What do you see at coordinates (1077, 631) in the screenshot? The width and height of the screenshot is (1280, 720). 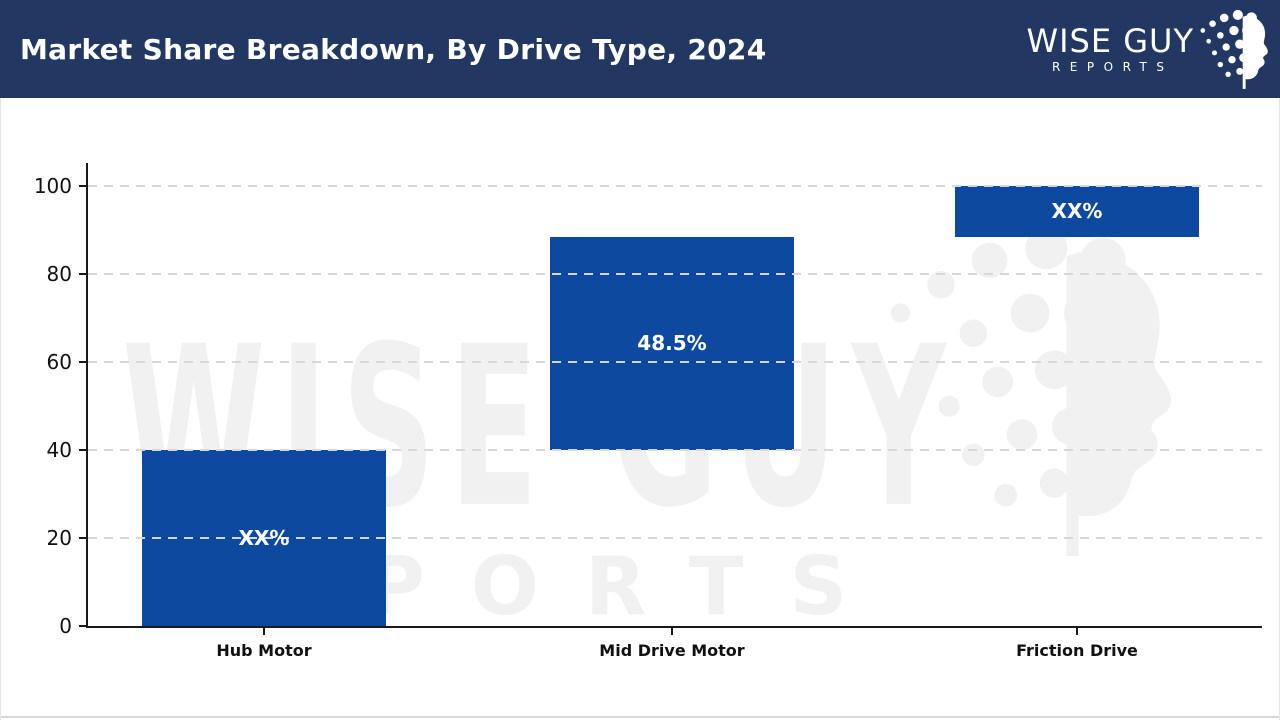 I see `x-tick-mark-friction-drive` at bounding box center [1077, 631].